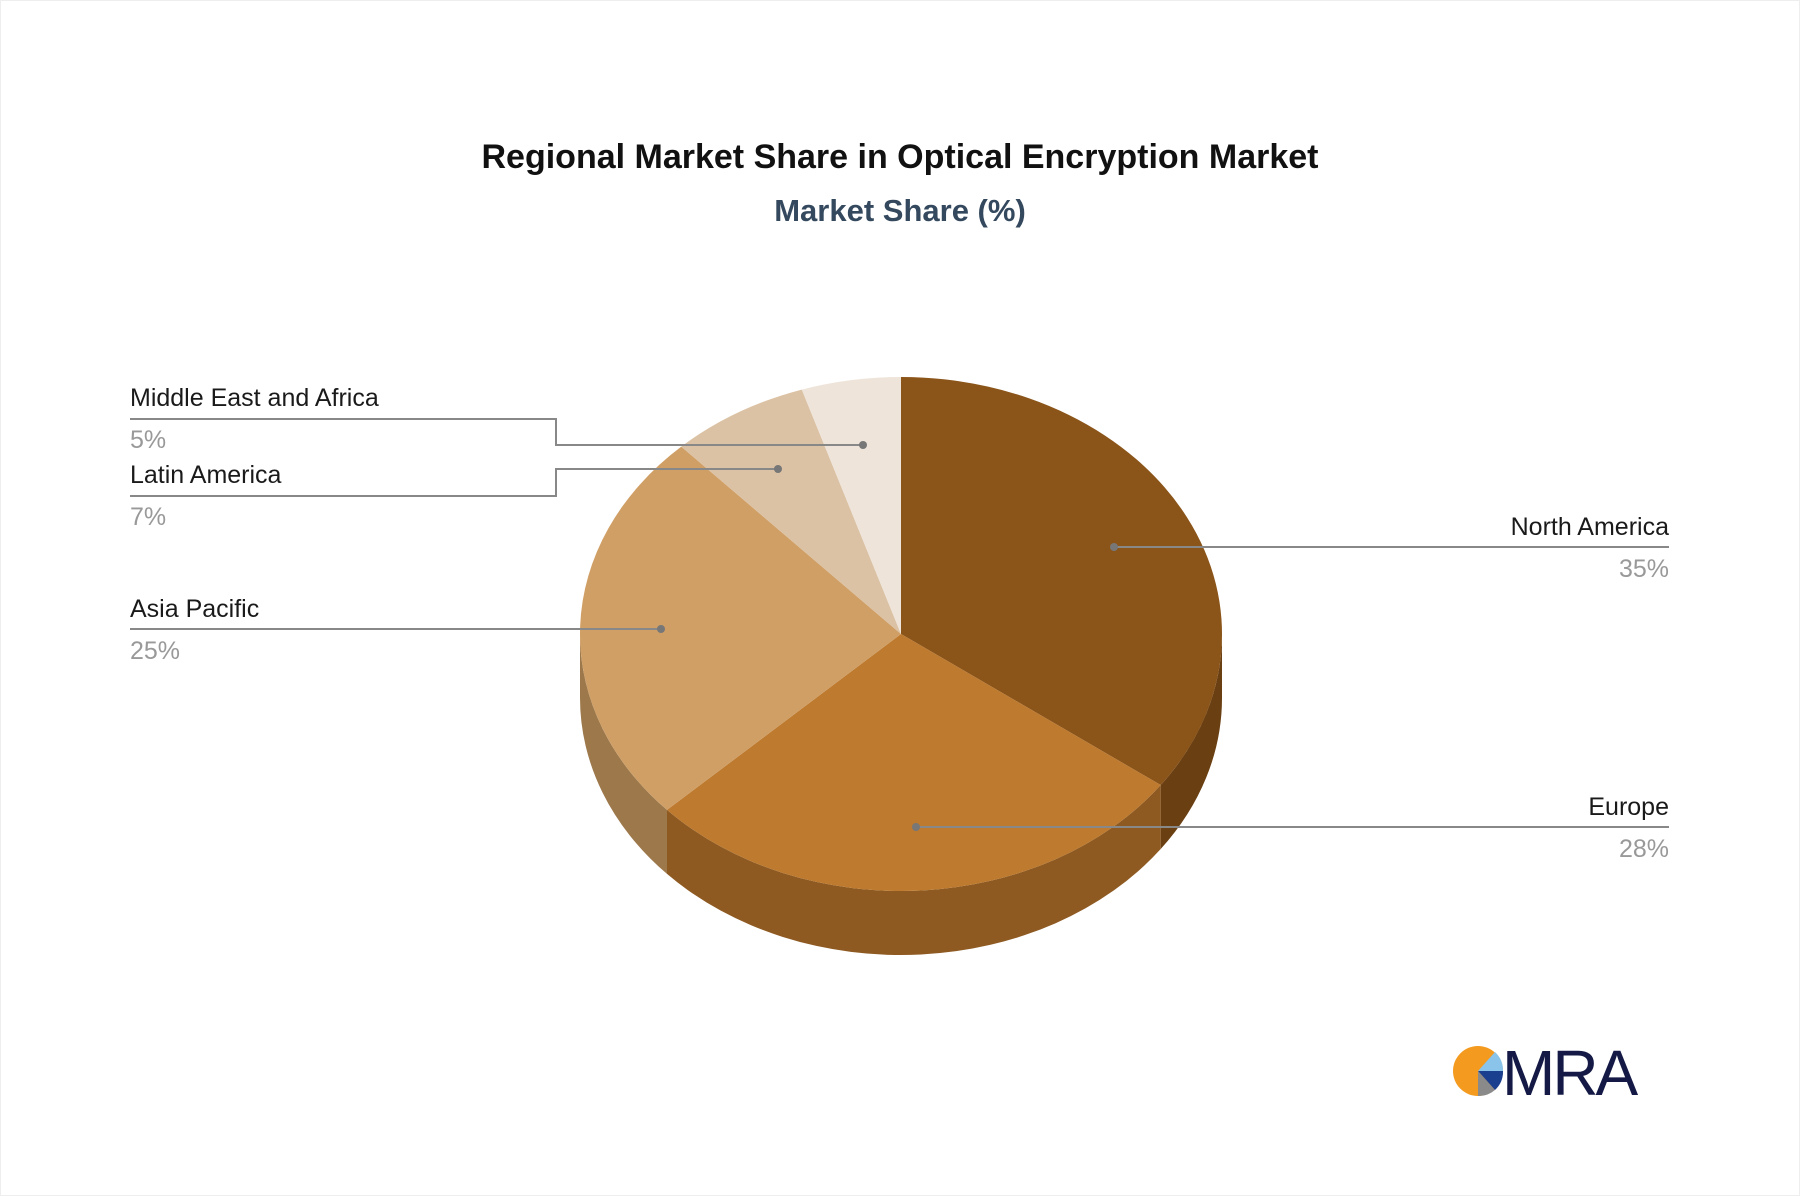  Describe the element at coordinates (916, 827) in the screenshot. I see `leader-dot-europe` at that location.